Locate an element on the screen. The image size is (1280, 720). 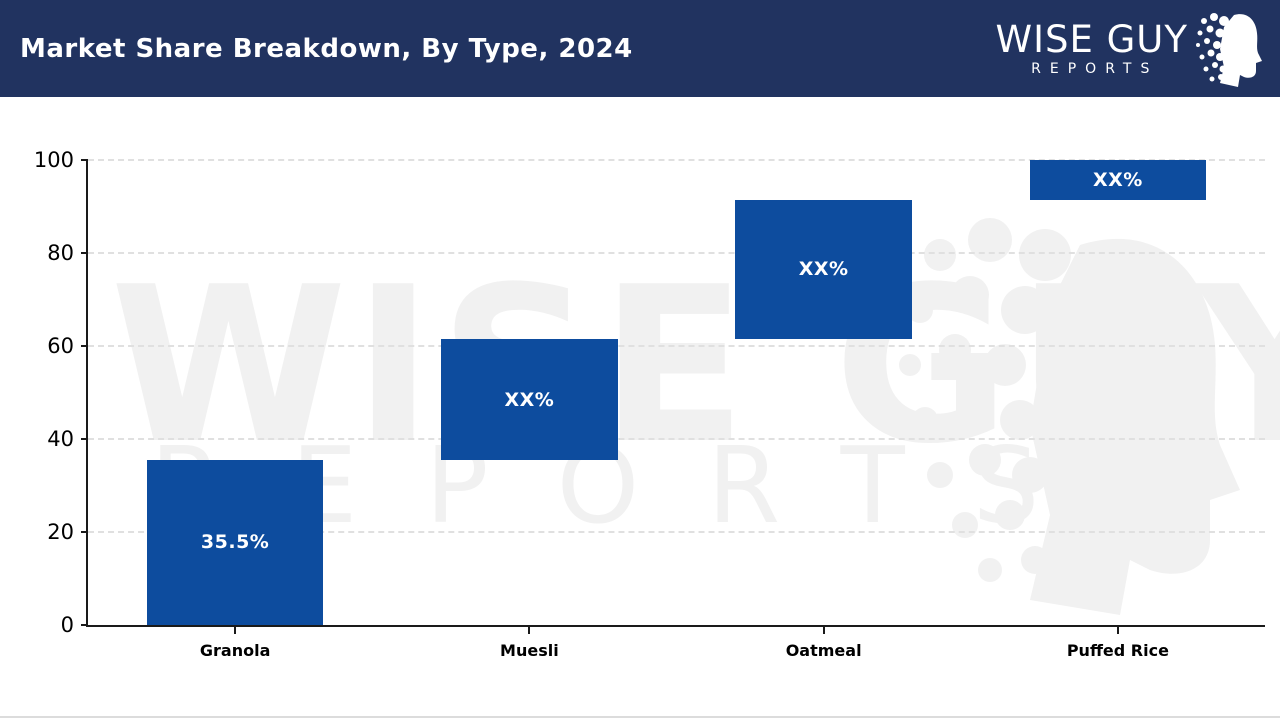
bar-value-label: 35.5% is located at coordinates (235, 542).